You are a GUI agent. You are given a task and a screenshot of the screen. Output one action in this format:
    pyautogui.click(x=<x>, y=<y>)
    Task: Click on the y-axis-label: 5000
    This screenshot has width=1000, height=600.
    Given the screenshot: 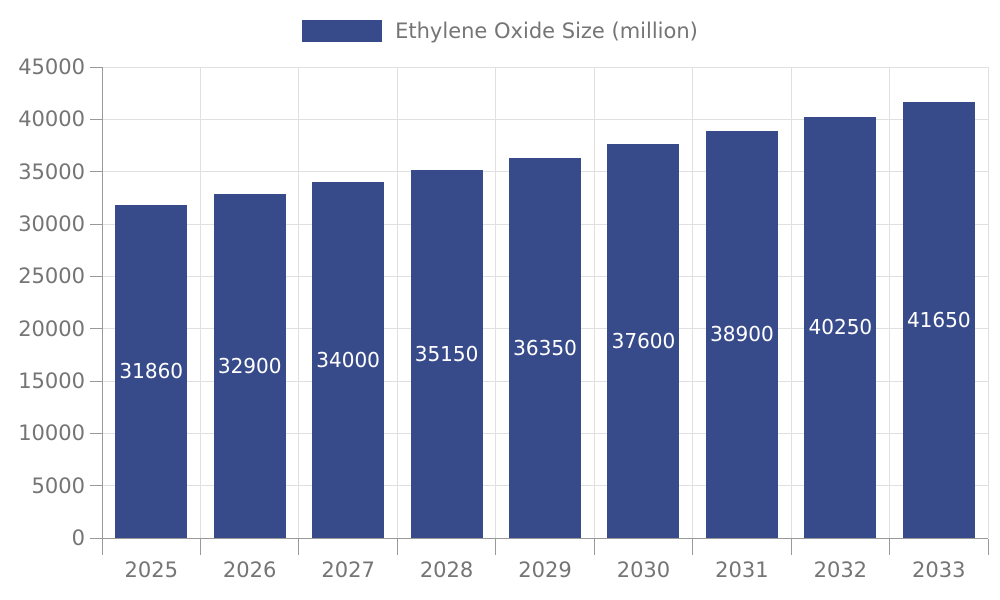 What is the action you would take?
    pyautogui.click(x=58, y=485)
    